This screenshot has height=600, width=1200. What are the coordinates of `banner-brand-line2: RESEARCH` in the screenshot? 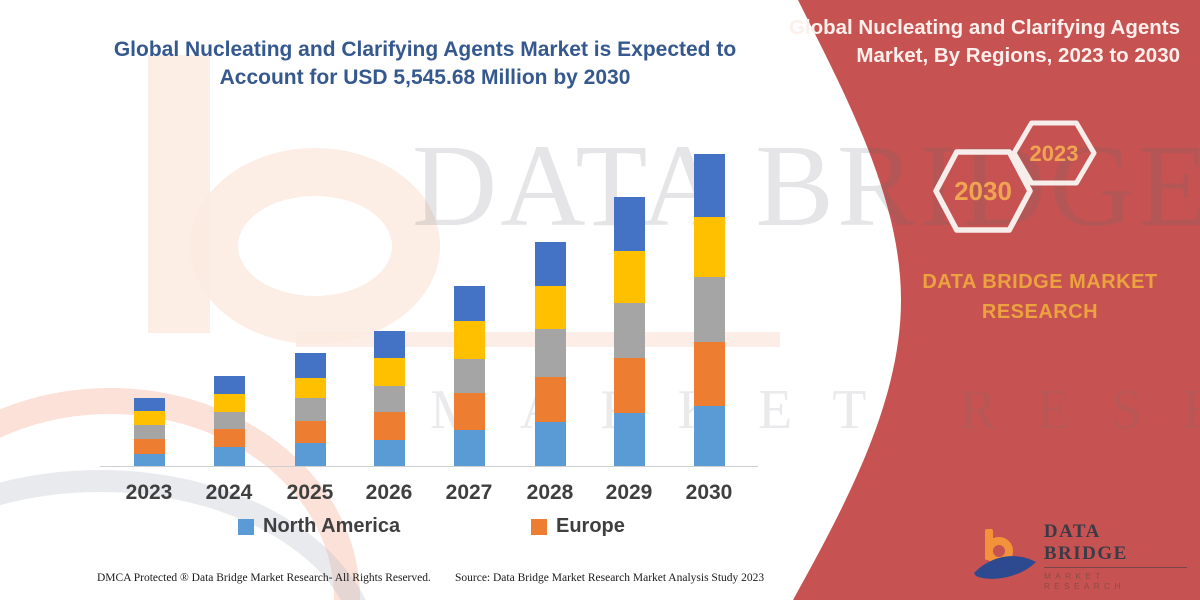 It's located at (1040, 312).